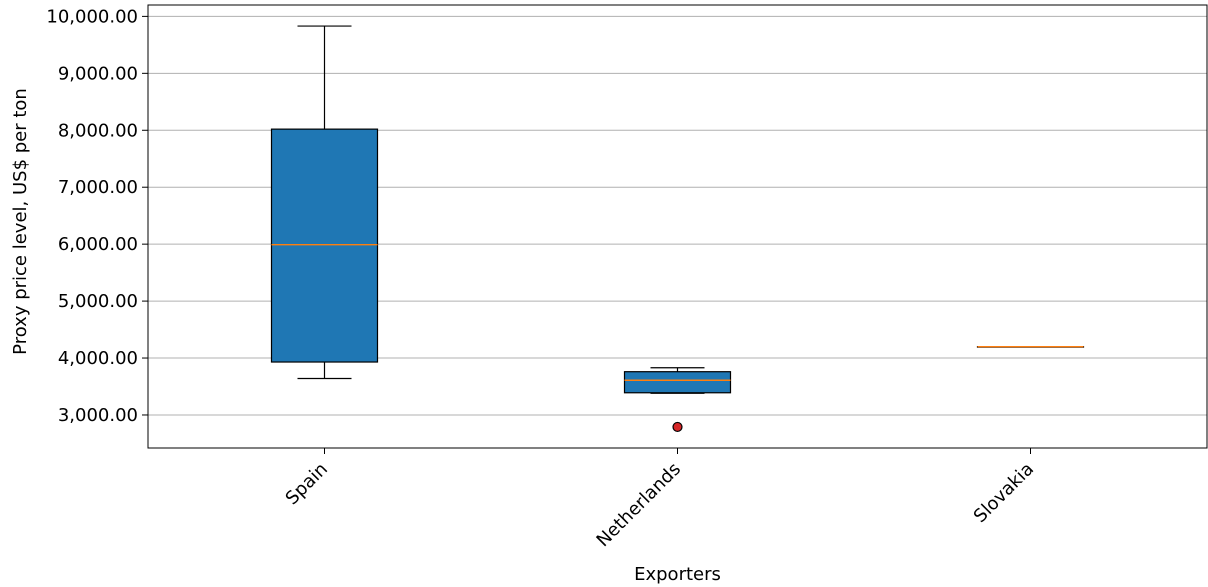  I want to click on box-netherlands, so click(677, 400).